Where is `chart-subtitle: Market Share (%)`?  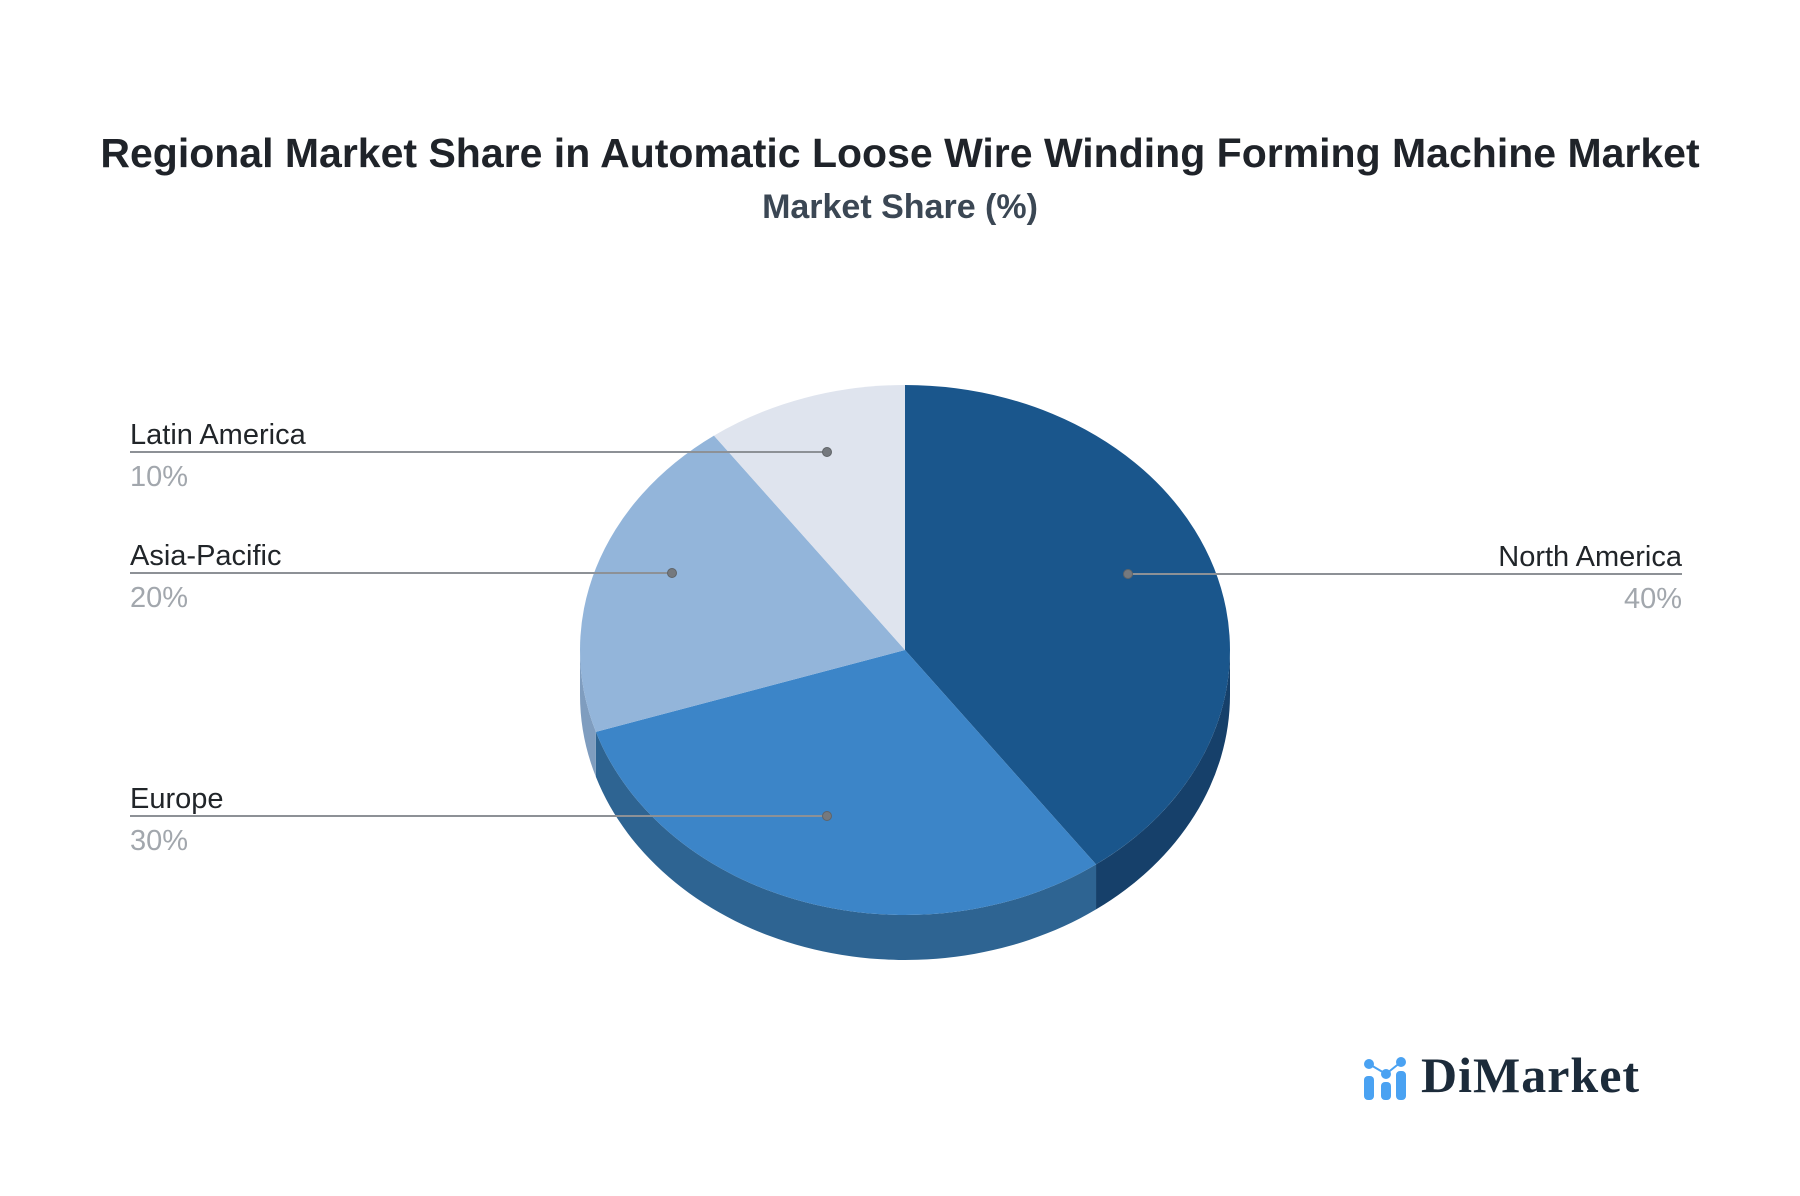 chart-subtitle: Market Share (%) is located at coordinates (900, 207).